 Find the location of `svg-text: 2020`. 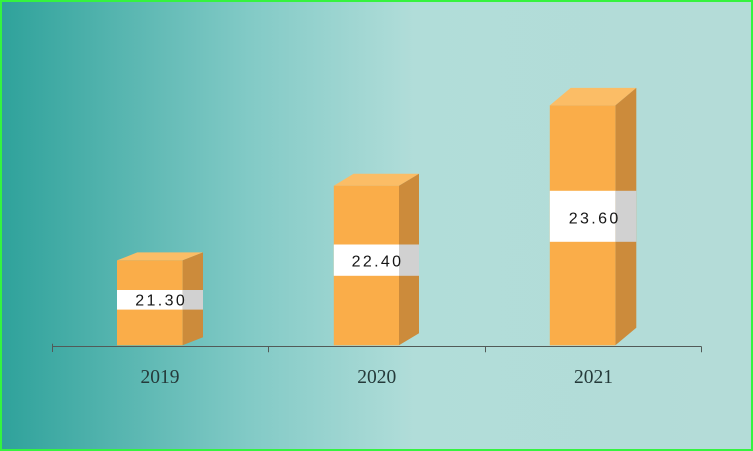

svg-text: 2020 is located at coordinates (376, 377).